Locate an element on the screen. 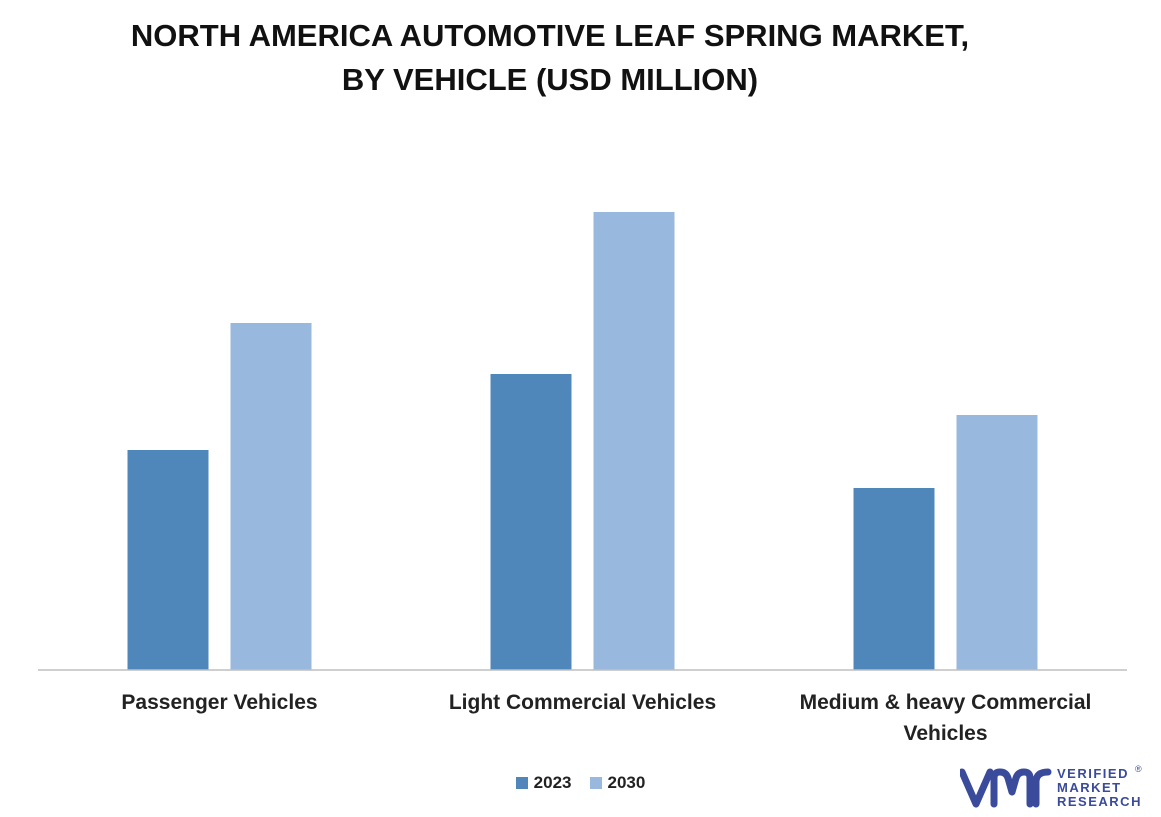 The height and width of the screenshot is (817, 1161). category-label-1: Passenger Vehicles is located at coordinates (219, 702).